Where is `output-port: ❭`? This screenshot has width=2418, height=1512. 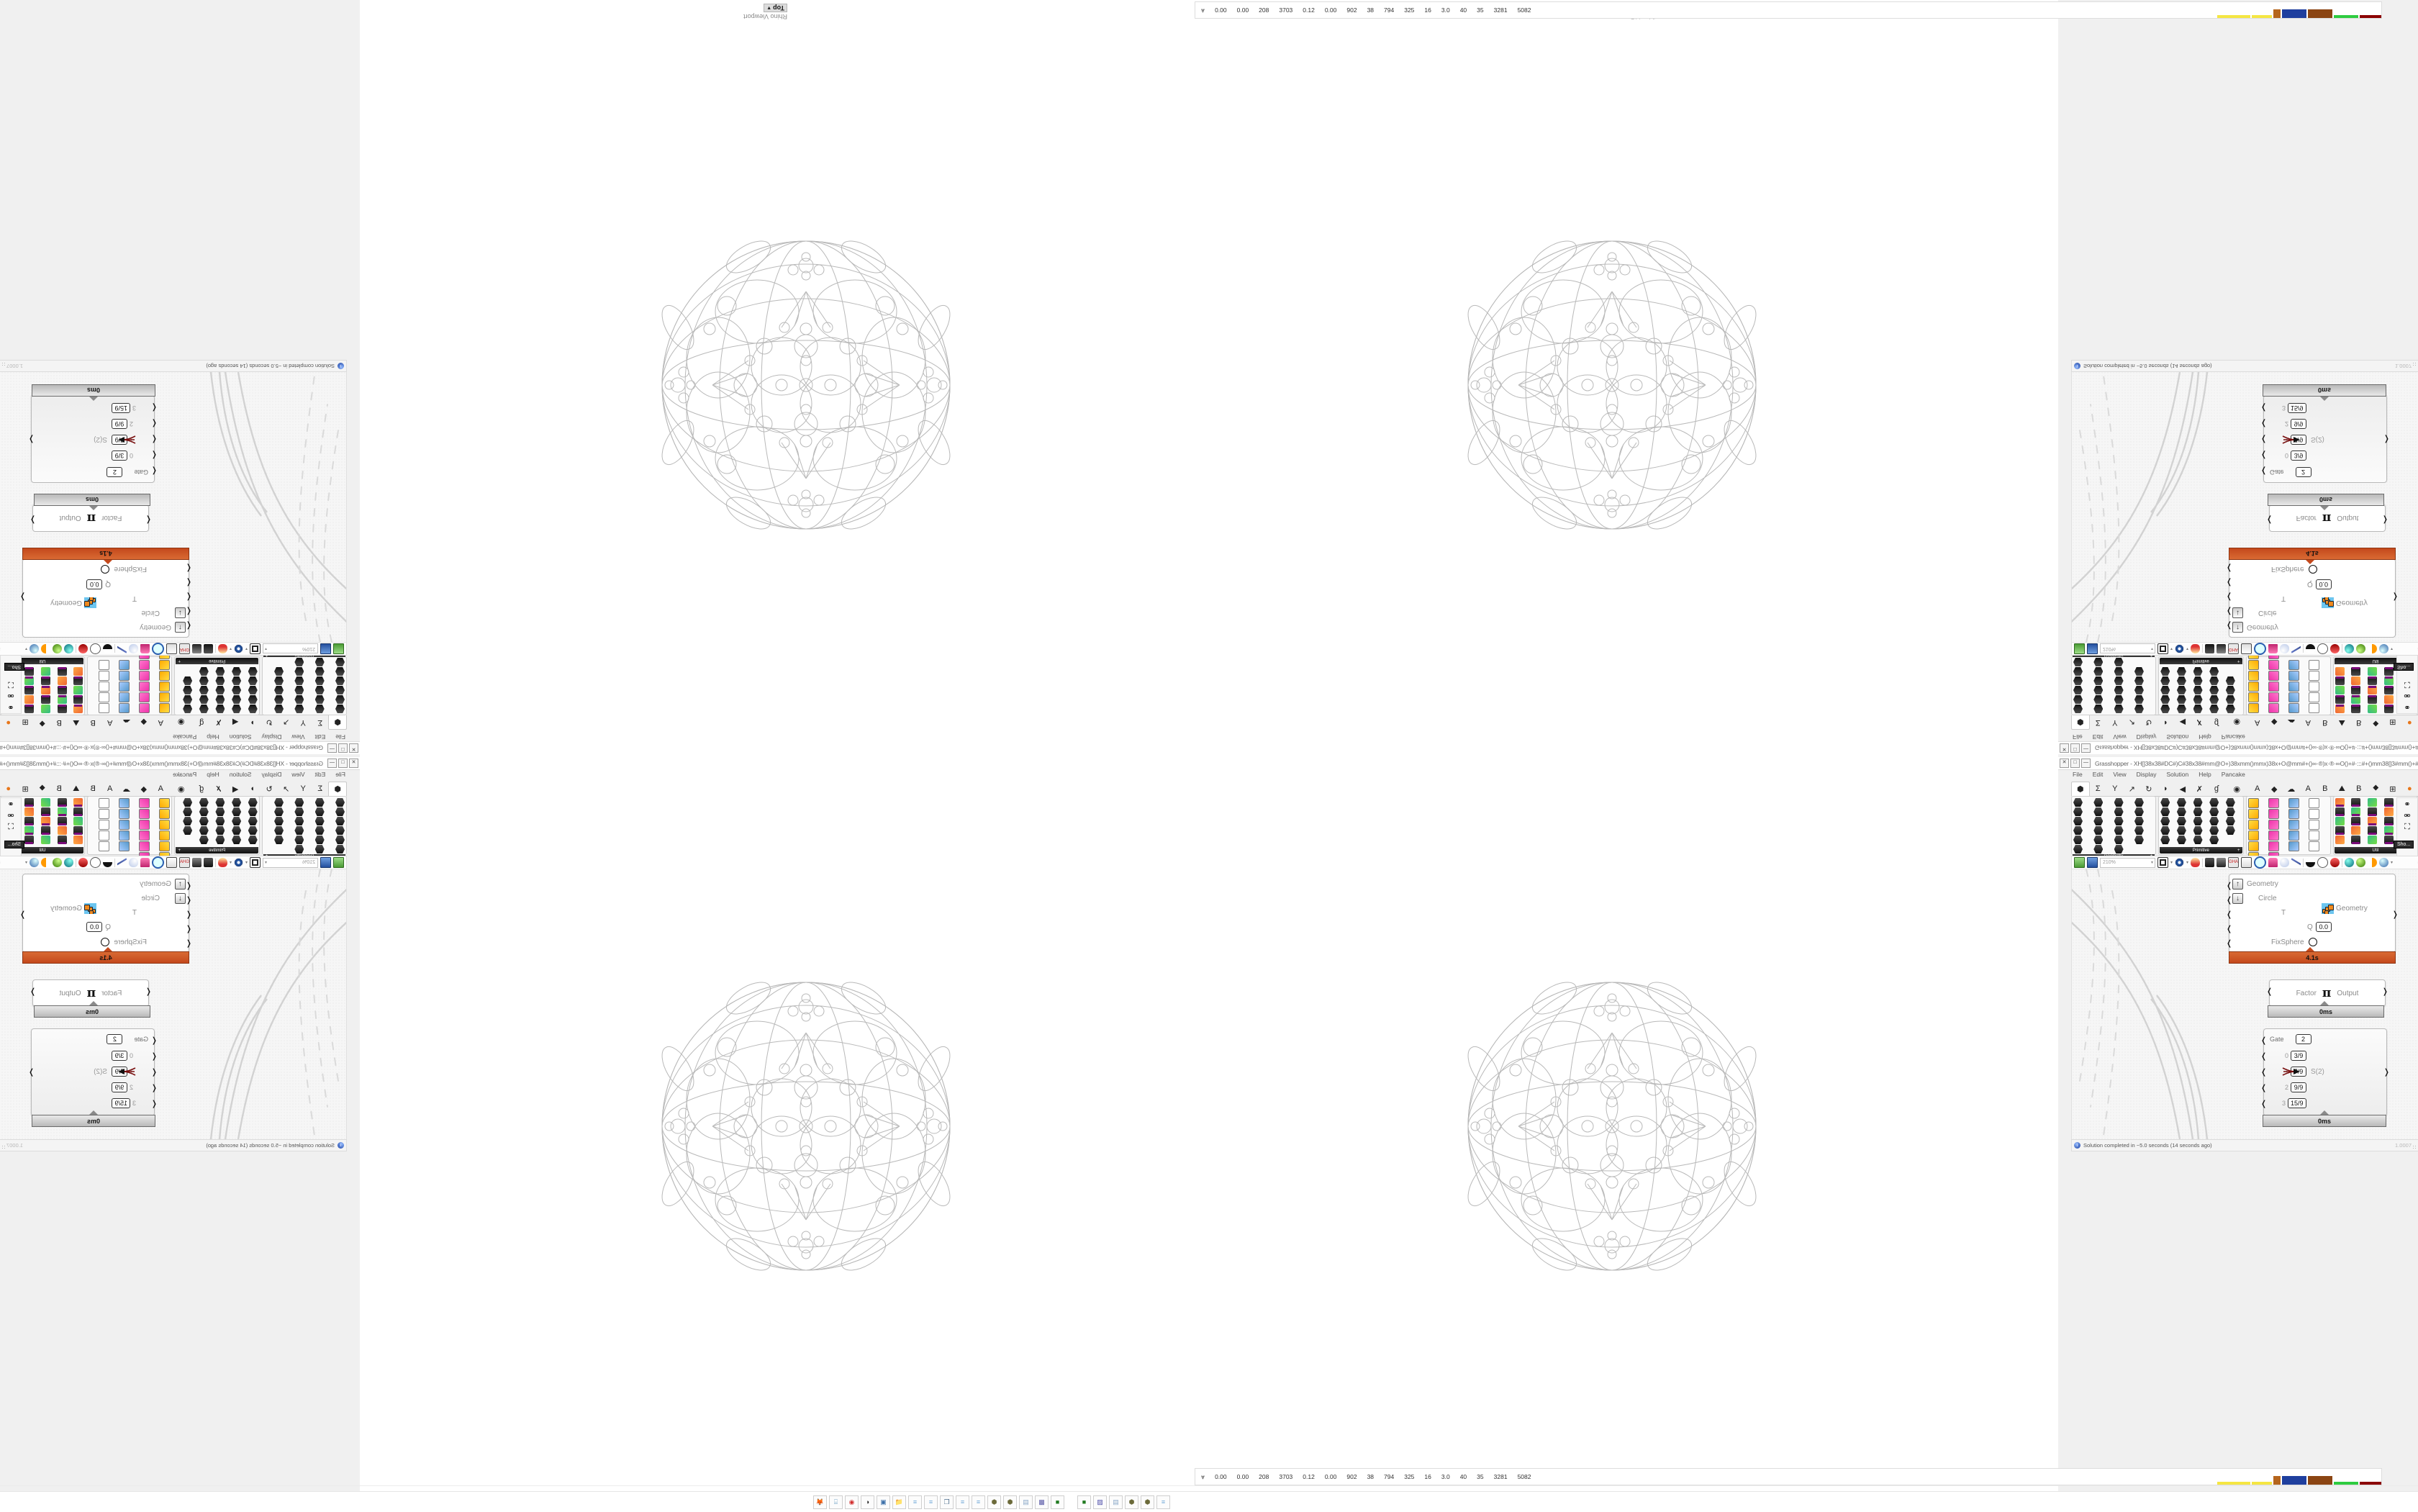
output-port: ❭ is located at coordinates (2384, 992).